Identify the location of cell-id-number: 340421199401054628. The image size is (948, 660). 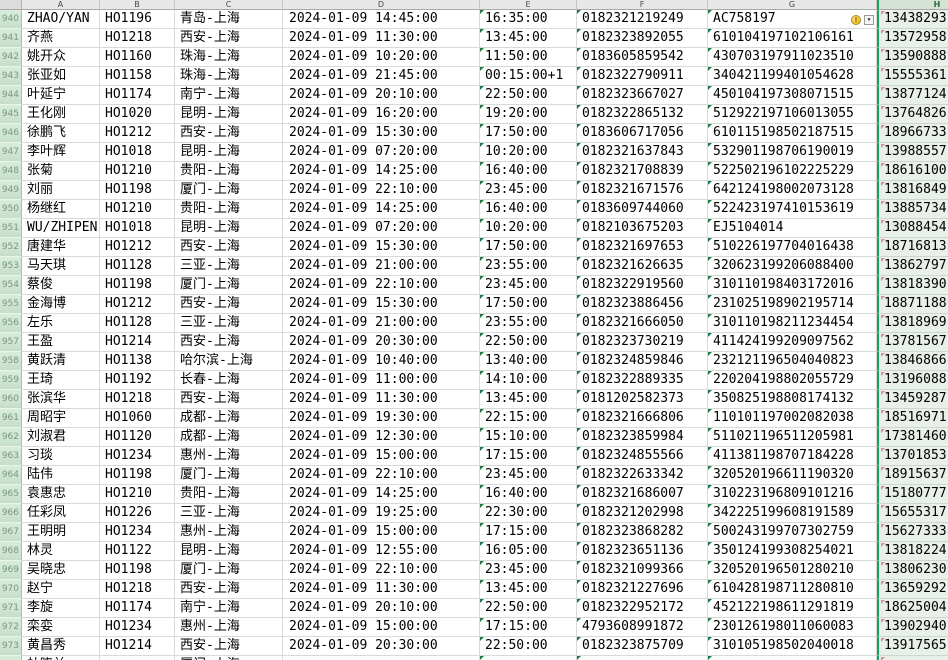
(792, 76).